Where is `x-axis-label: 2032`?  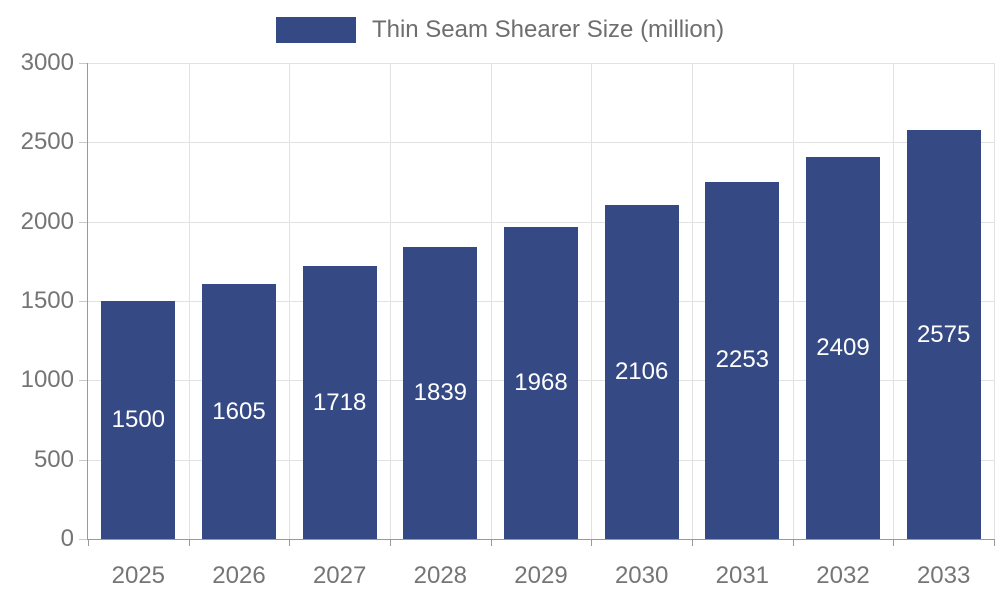
x-axis-label: 2032 is located at coordinates (843, 575).